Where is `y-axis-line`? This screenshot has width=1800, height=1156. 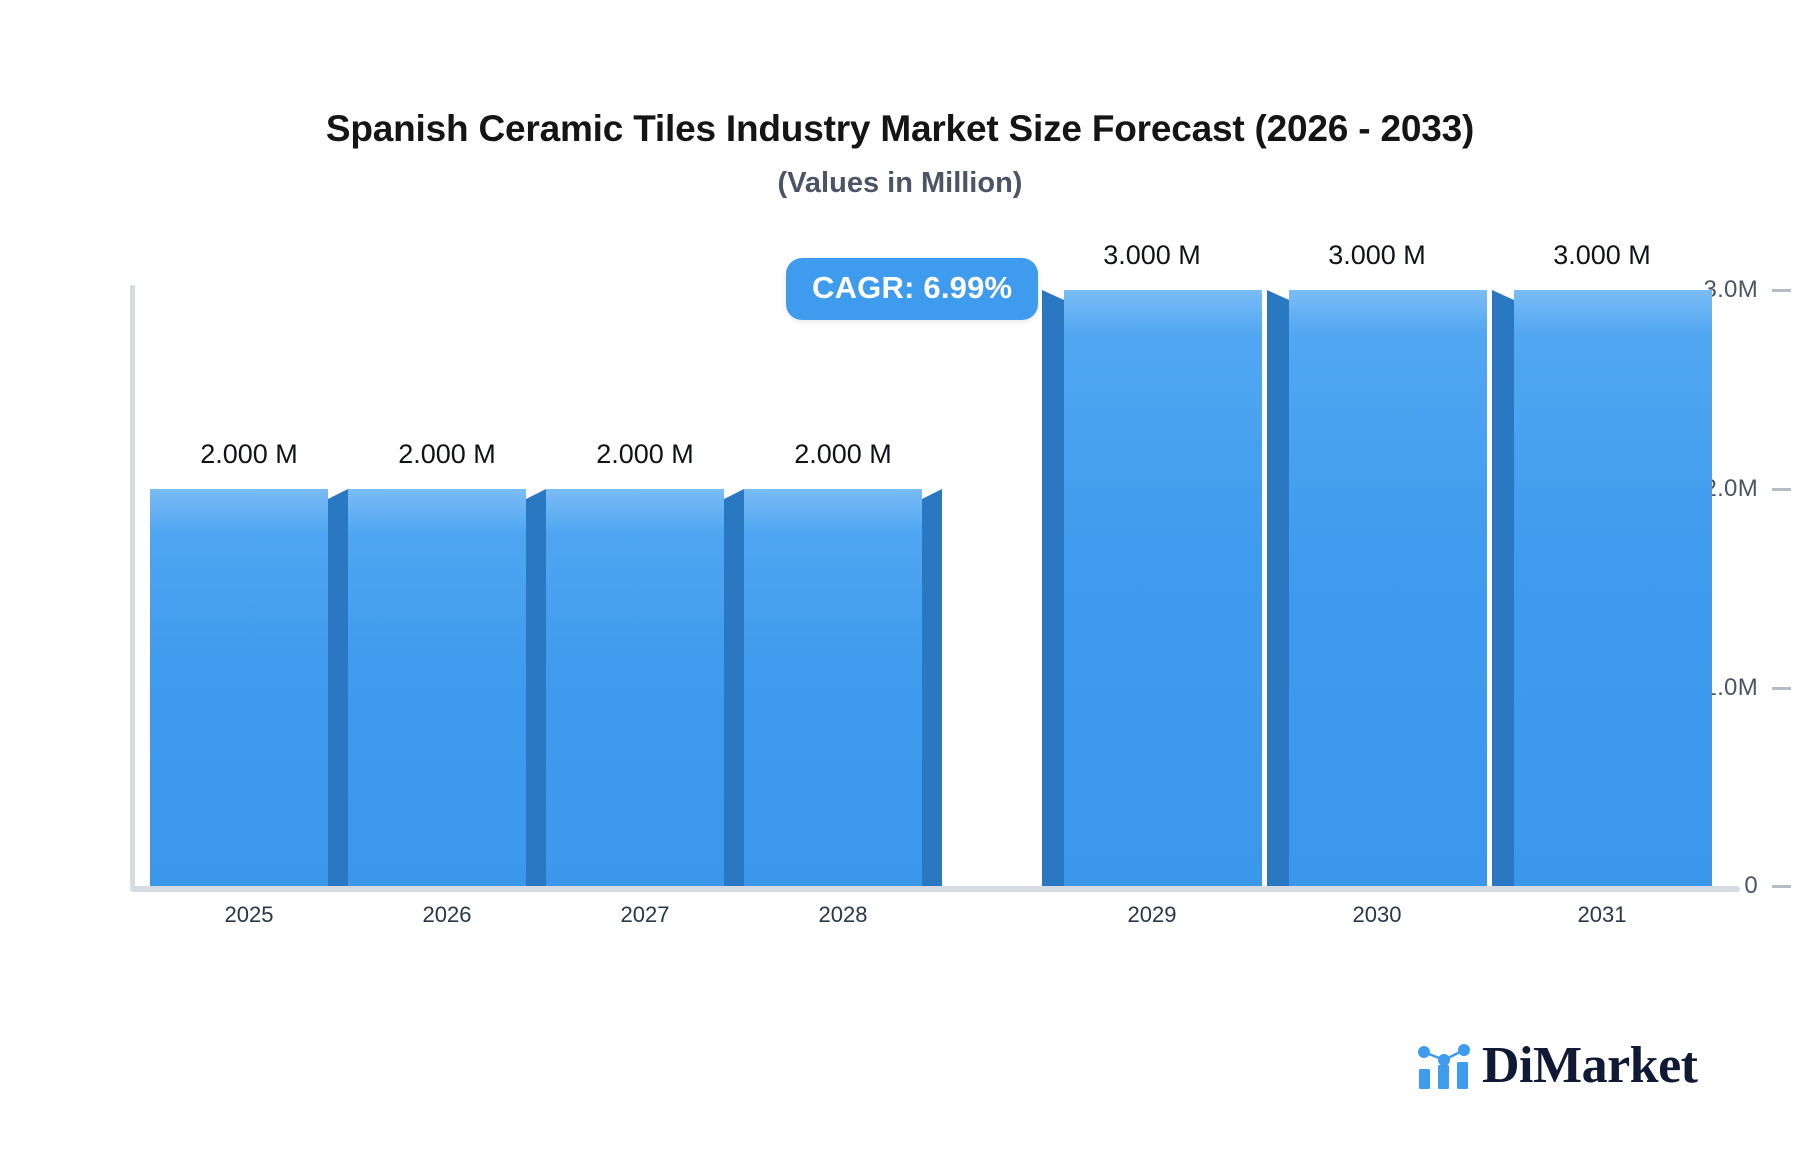 y-axis-line is located at coordinates (132, 586).